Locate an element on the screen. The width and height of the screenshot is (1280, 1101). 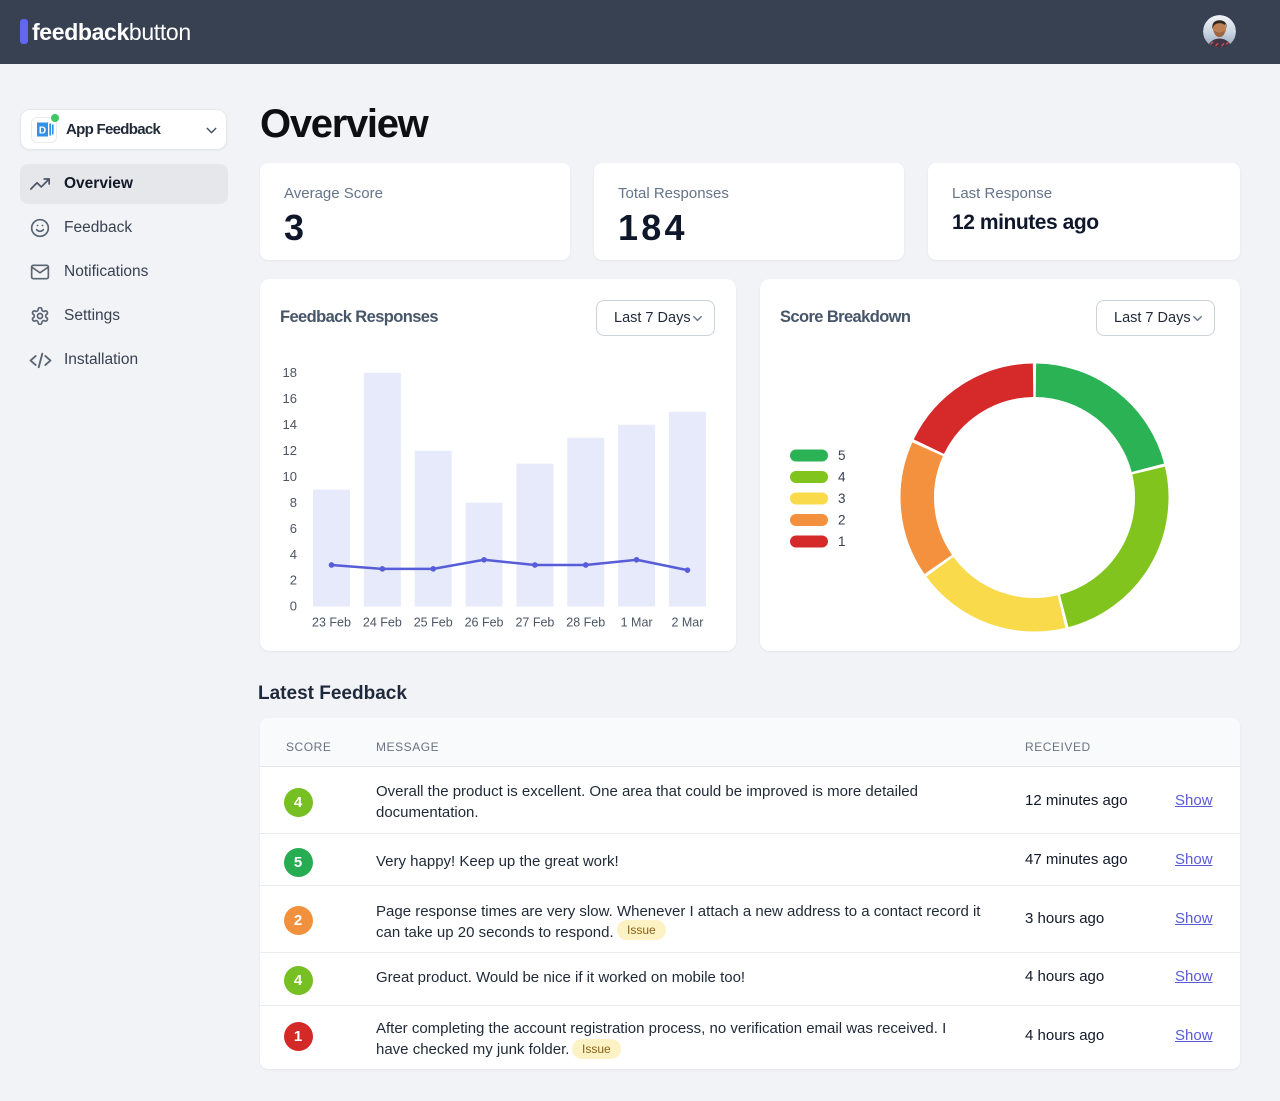
svg-text: 8 is located at coordinates (293, 502).